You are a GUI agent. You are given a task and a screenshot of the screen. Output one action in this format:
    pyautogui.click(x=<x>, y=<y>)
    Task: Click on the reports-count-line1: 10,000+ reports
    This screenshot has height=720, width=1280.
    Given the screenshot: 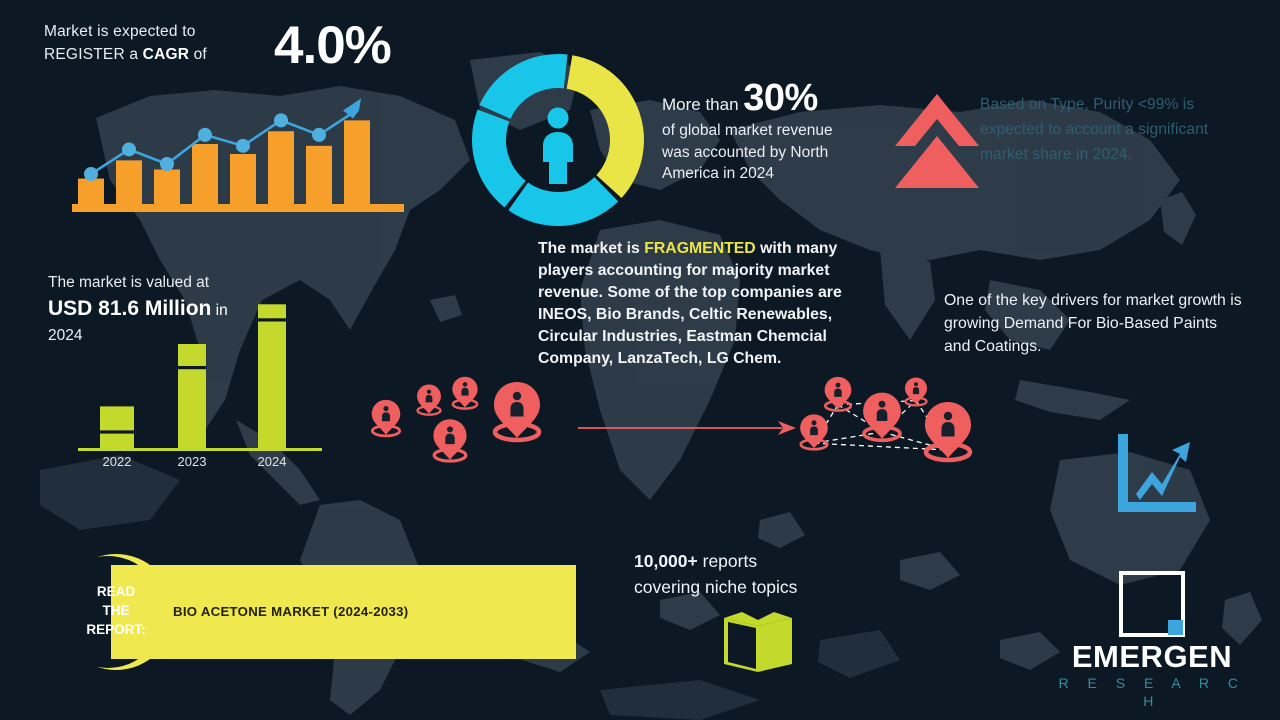 What is the action you would take?
    pyautogui.click(x=759, y=561)
    